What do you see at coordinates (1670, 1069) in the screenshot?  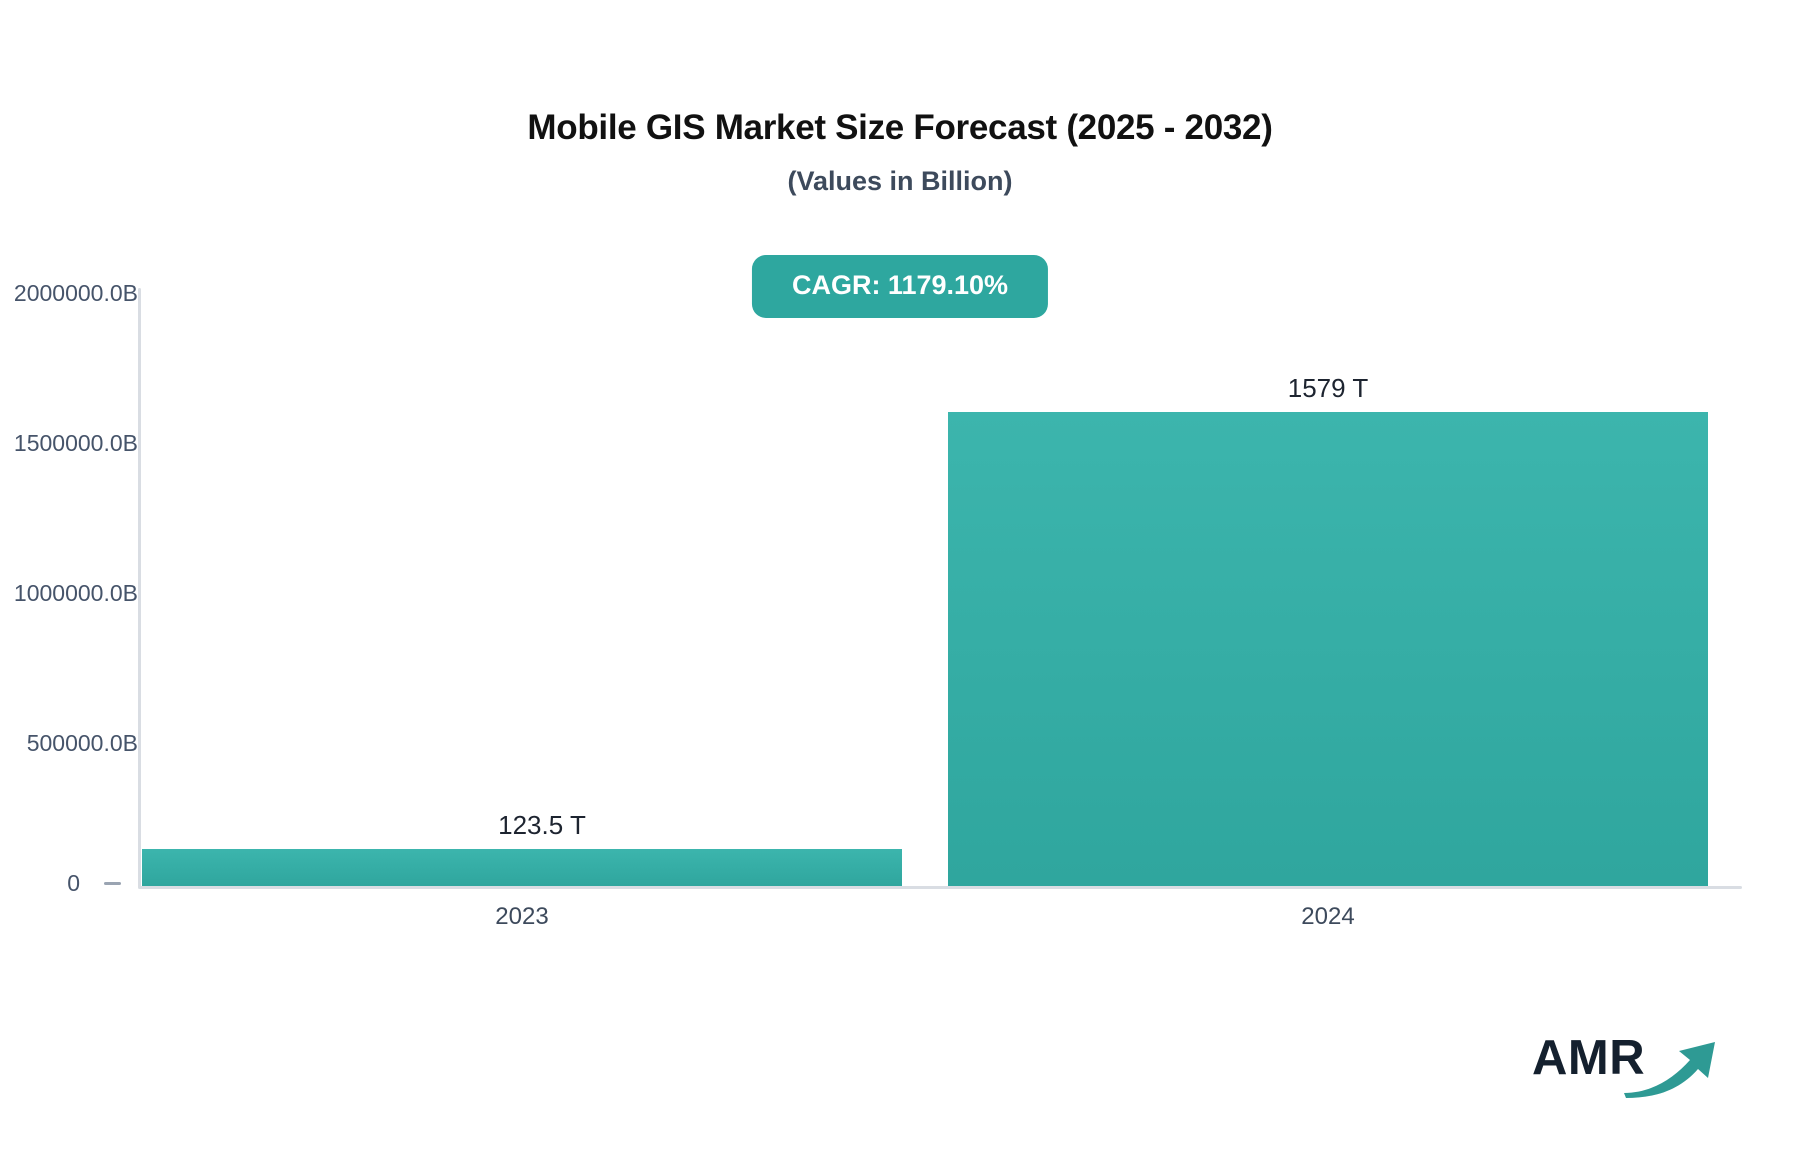 I see `growth-arrow-icon` at bounding box center [1670, 1069].